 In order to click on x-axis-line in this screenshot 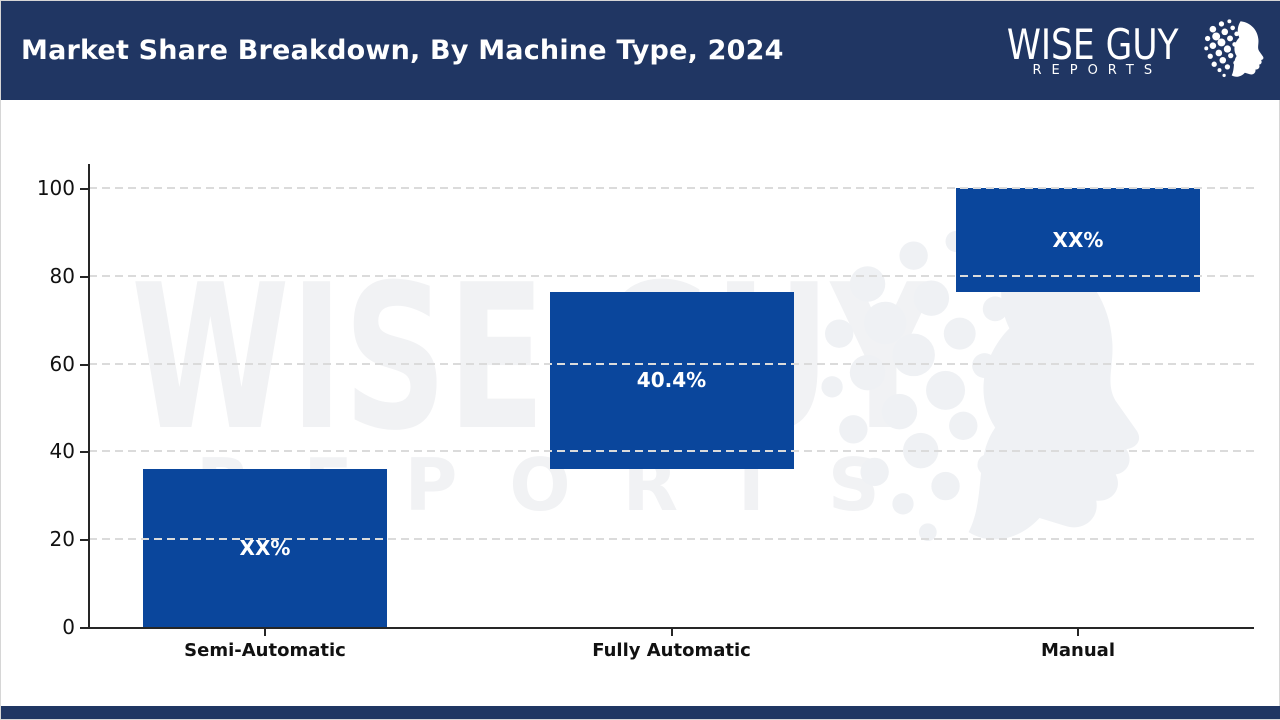, I will do `click(671, 628)`.